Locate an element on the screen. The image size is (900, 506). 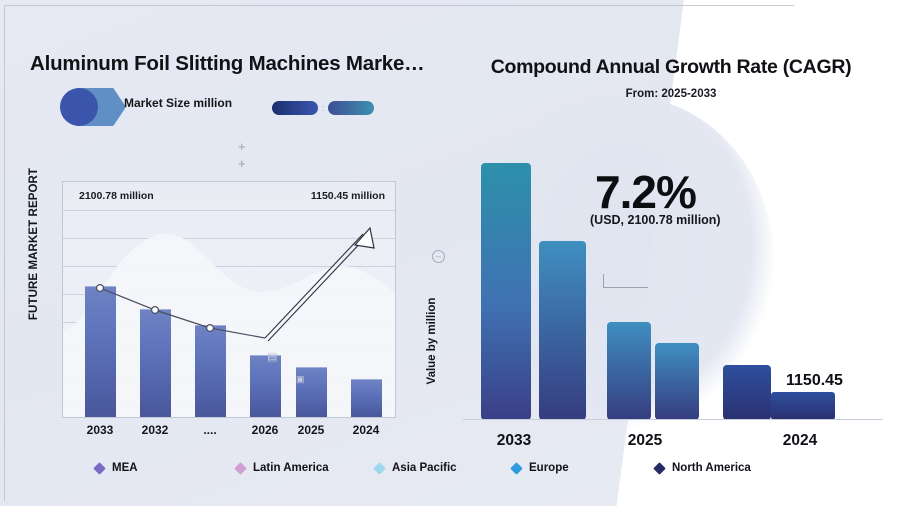
legend-item-asia-pacific: Asia Pacific is located at coordinates (415, 468).